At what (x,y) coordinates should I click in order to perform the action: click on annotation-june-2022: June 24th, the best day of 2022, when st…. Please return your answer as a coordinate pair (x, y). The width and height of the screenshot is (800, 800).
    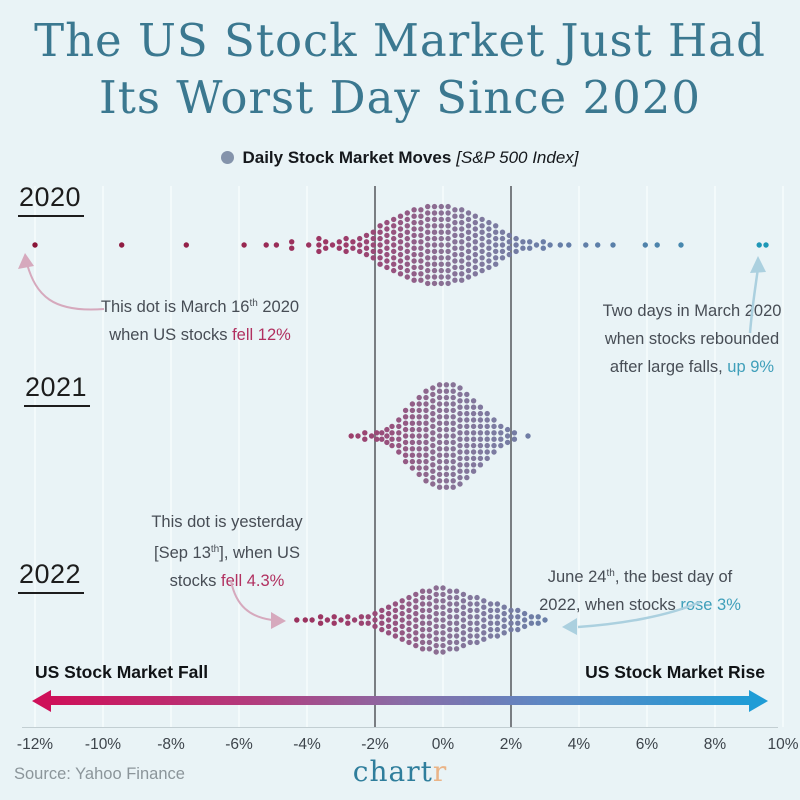
    Looking at the image, I should click on (640, 591).